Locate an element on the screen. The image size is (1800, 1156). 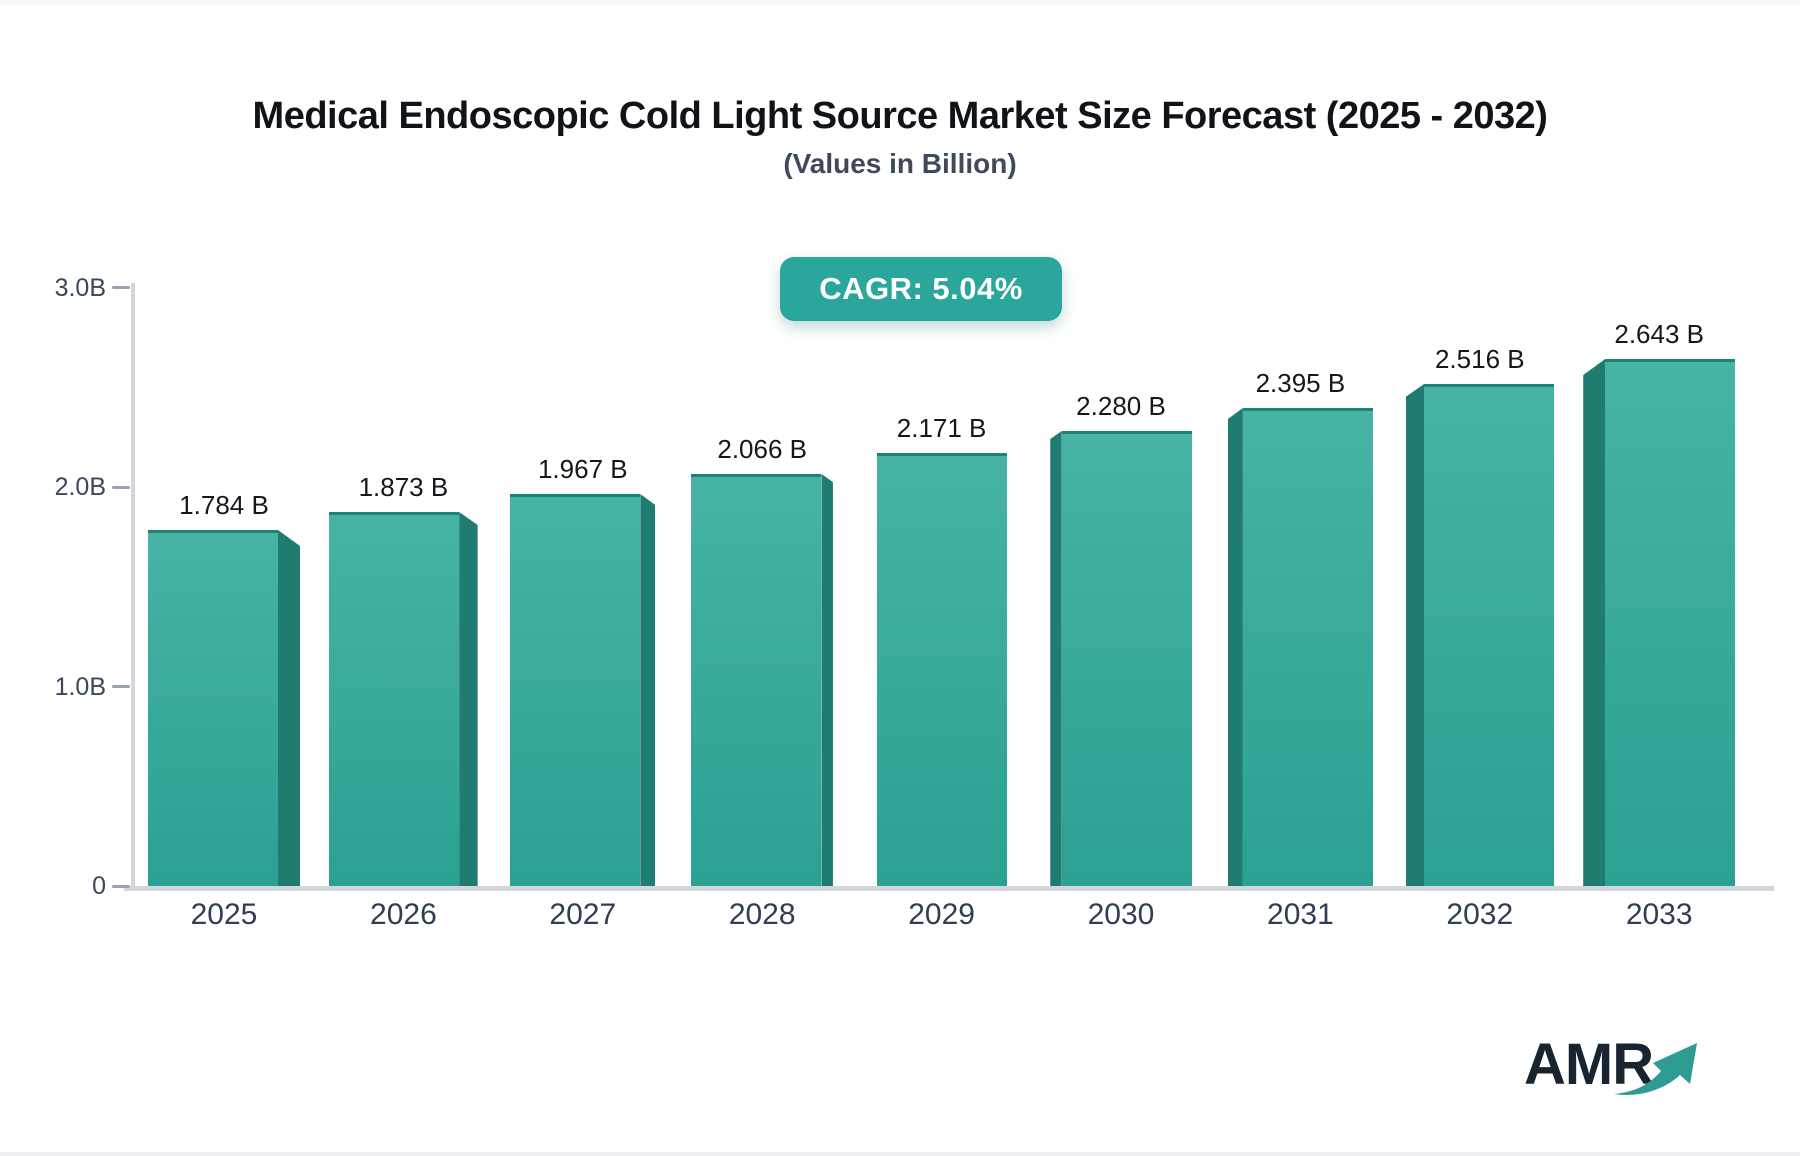
x-axis-label: 2033 is located at coordinates (1659, 914).